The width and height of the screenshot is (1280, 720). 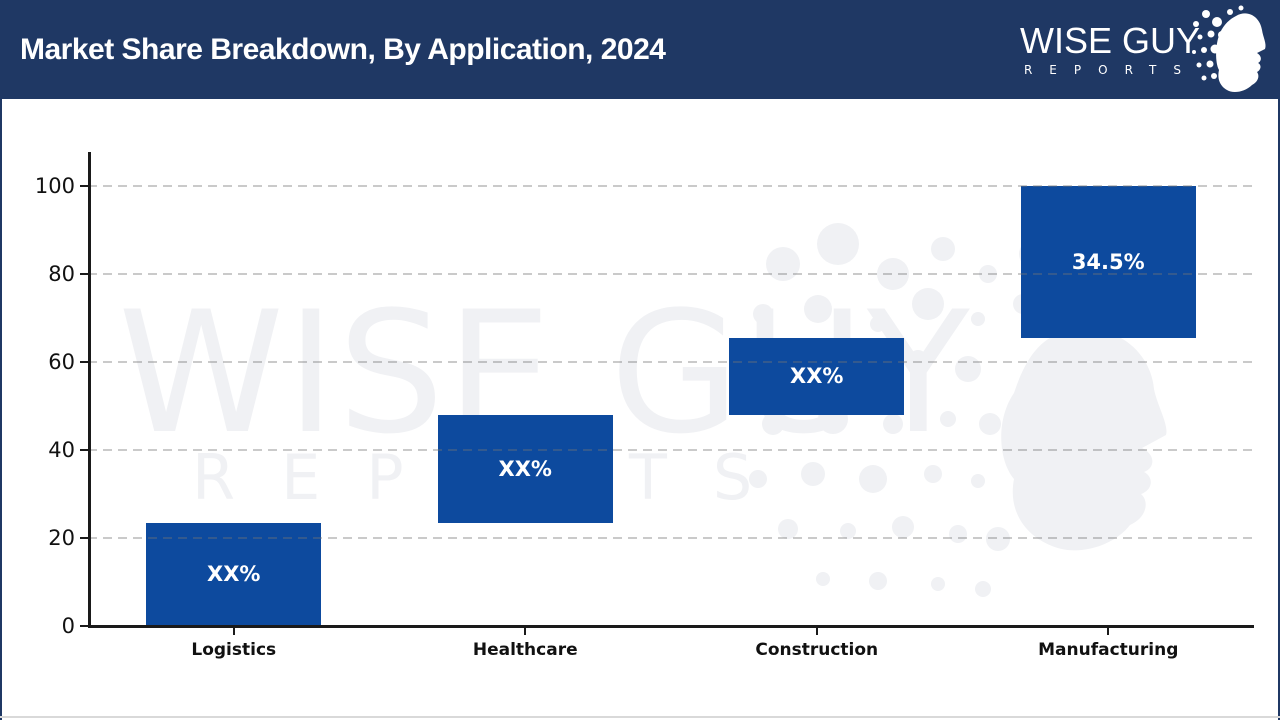 I want to click on logo-face-icon, so click(x=1229, y=49).